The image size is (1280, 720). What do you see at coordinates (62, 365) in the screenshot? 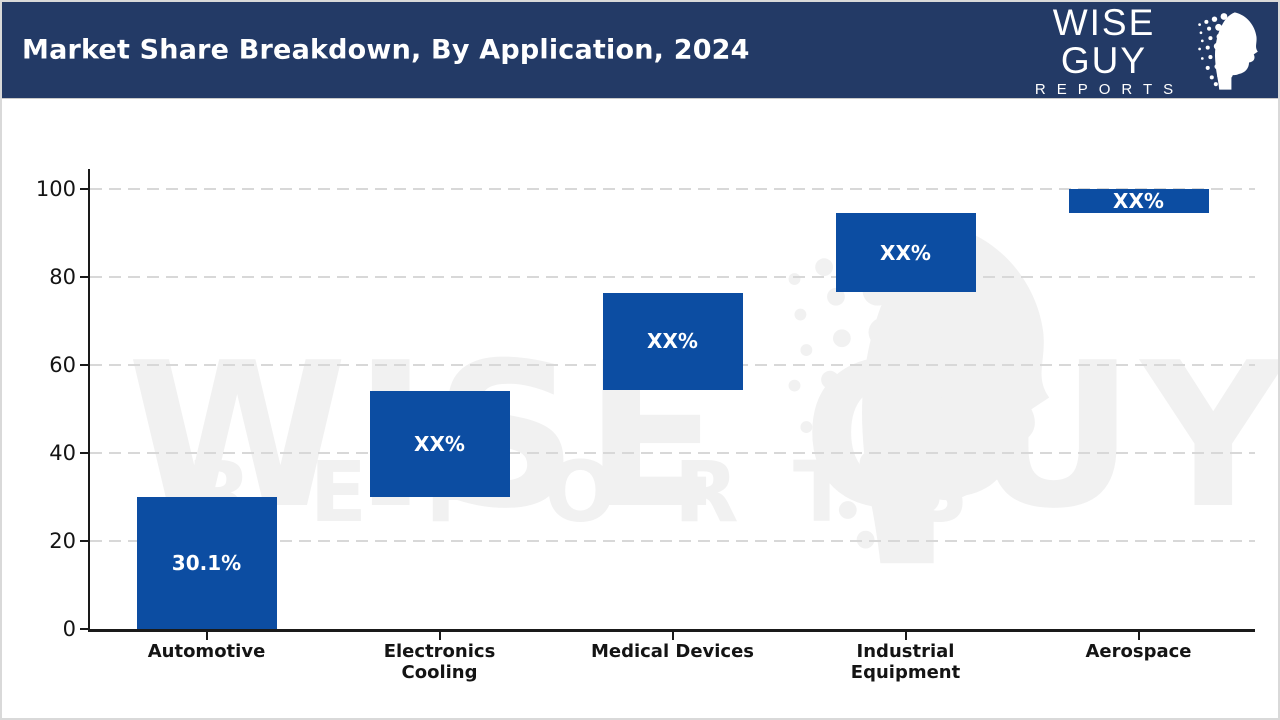
I see `y-tick-label: 60` at bounding box center [62, 365].